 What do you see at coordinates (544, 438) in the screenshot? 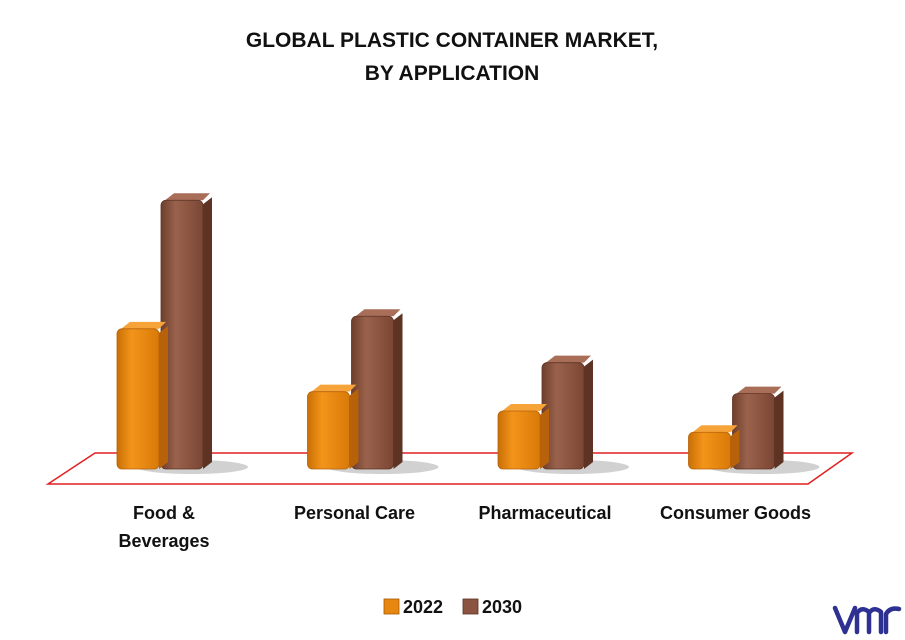
I see `bar-2022-pharmaceutical-side` at bounding box center [544, 438].